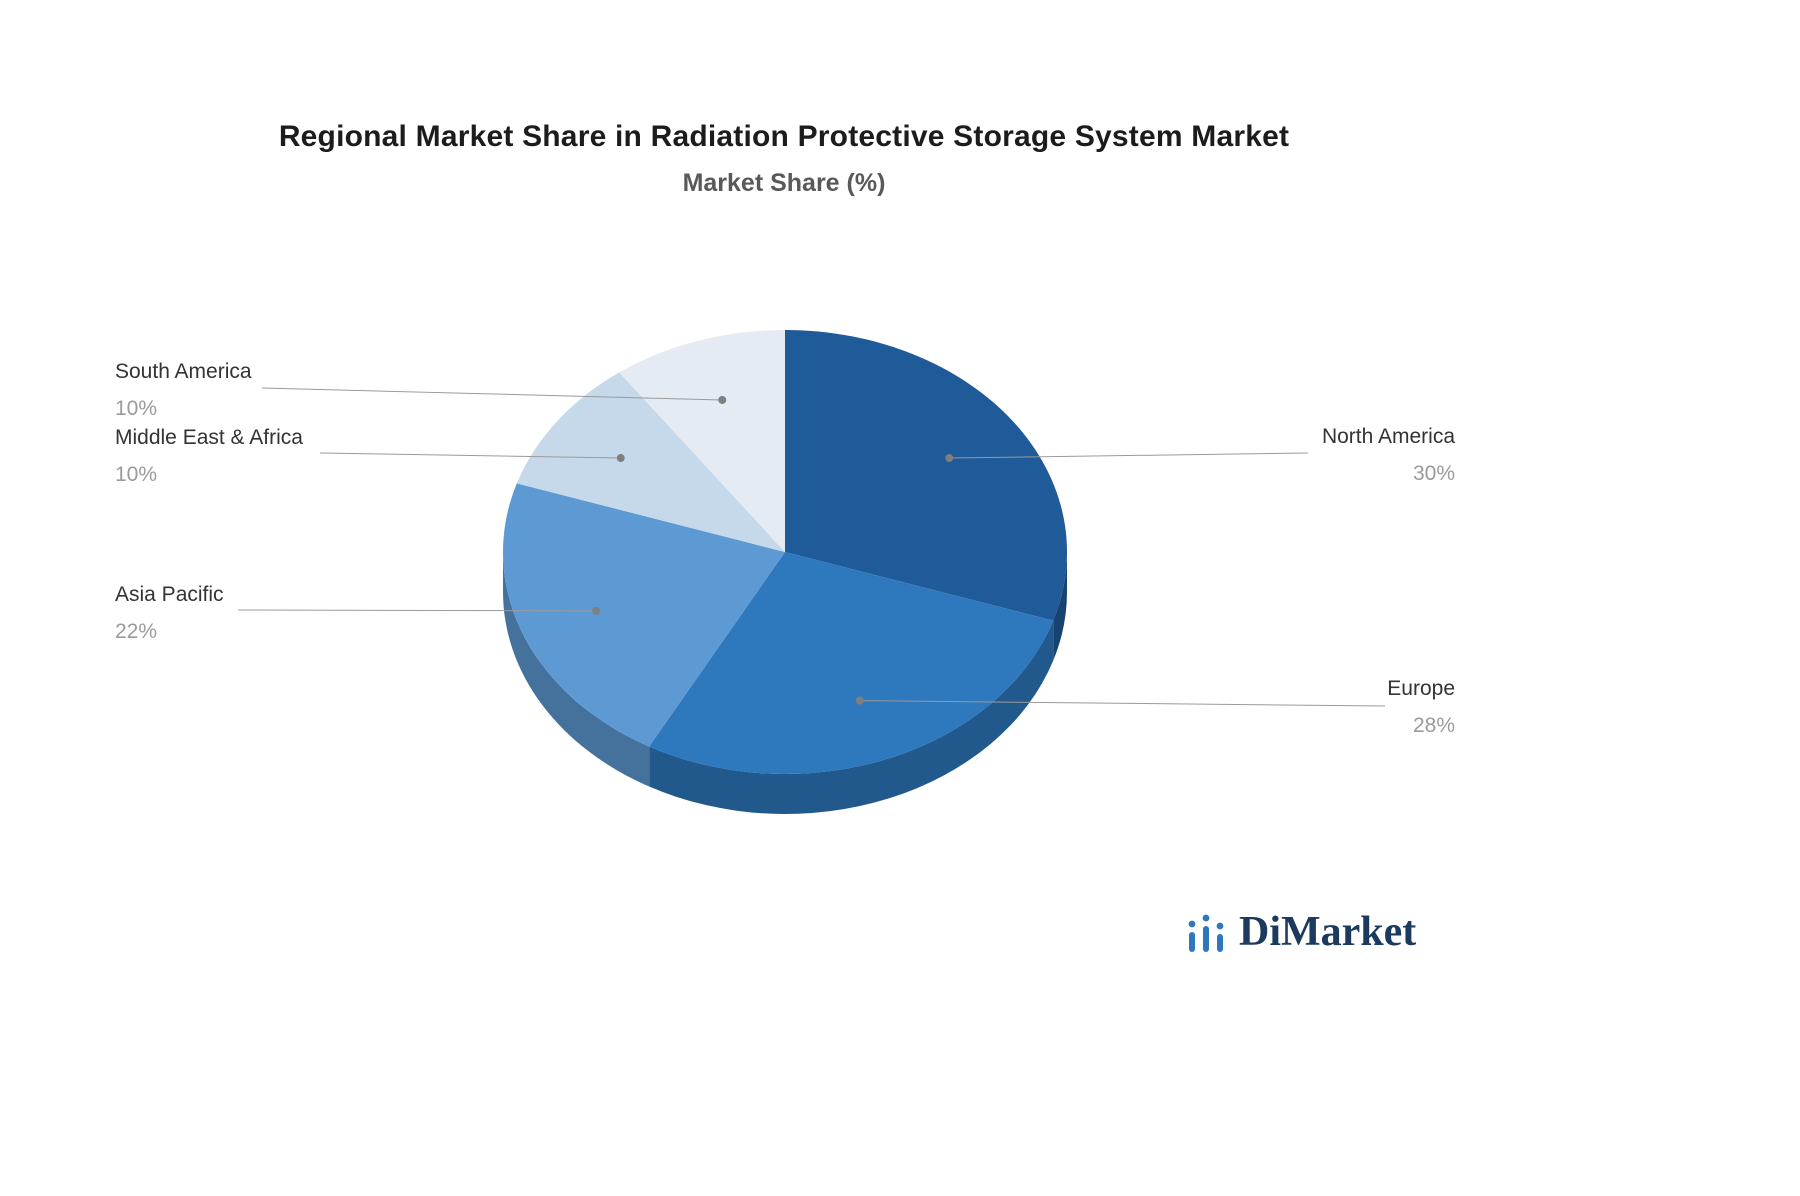  What do you see at coordinates (209, 456) in the screenshot?
I see `callout-label-middle-east-africa: Middle East & Africa 10%` at bounding box center [209, 456].